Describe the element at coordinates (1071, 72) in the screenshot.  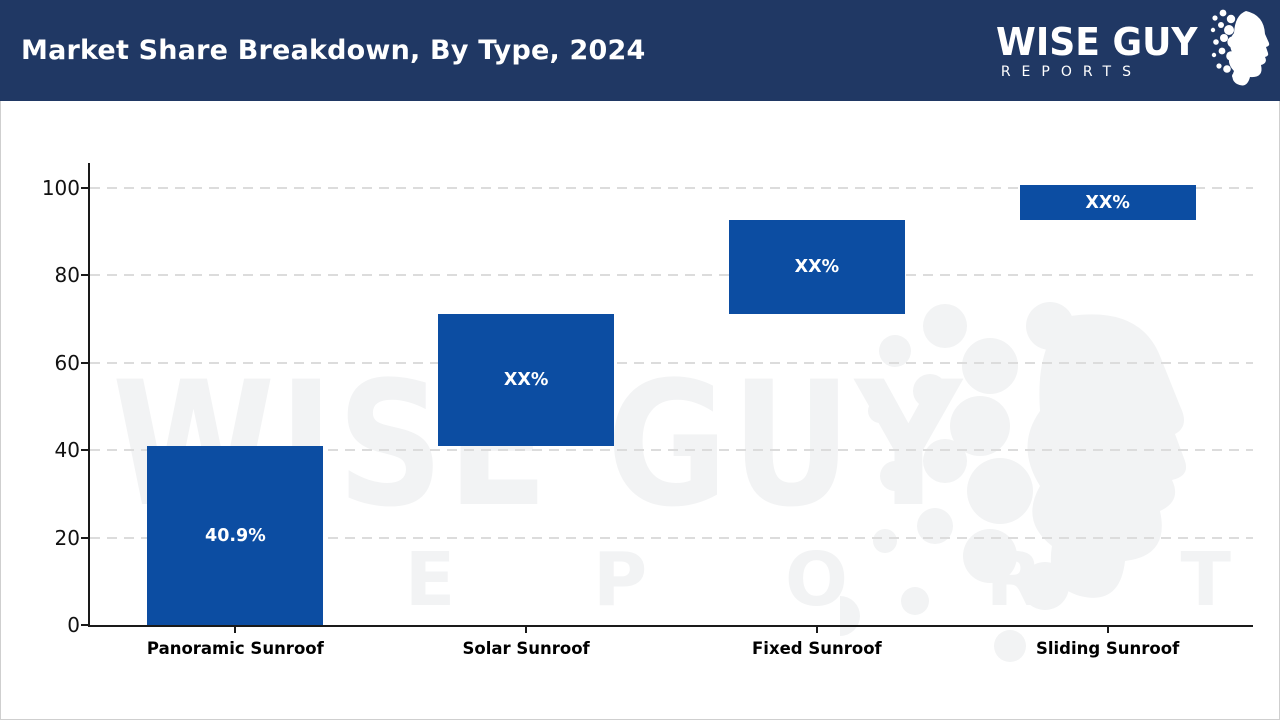
I see `brand-subtitle: REPORTS` at that location.